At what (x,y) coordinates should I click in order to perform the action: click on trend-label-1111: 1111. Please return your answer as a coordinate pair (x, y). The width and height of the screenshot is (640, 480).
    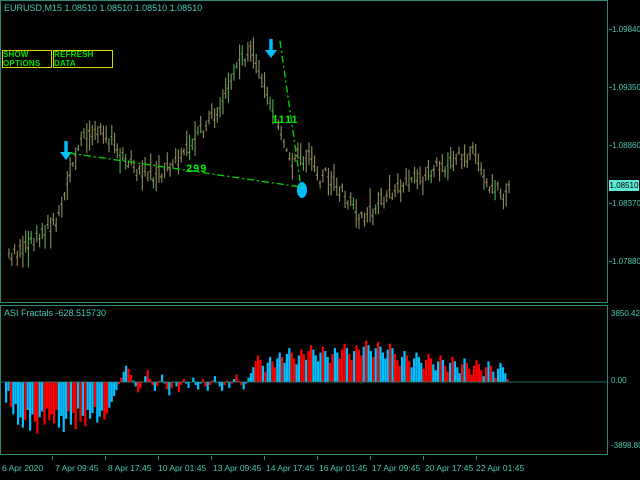
    Looking at the image, I should click on (285, 120).